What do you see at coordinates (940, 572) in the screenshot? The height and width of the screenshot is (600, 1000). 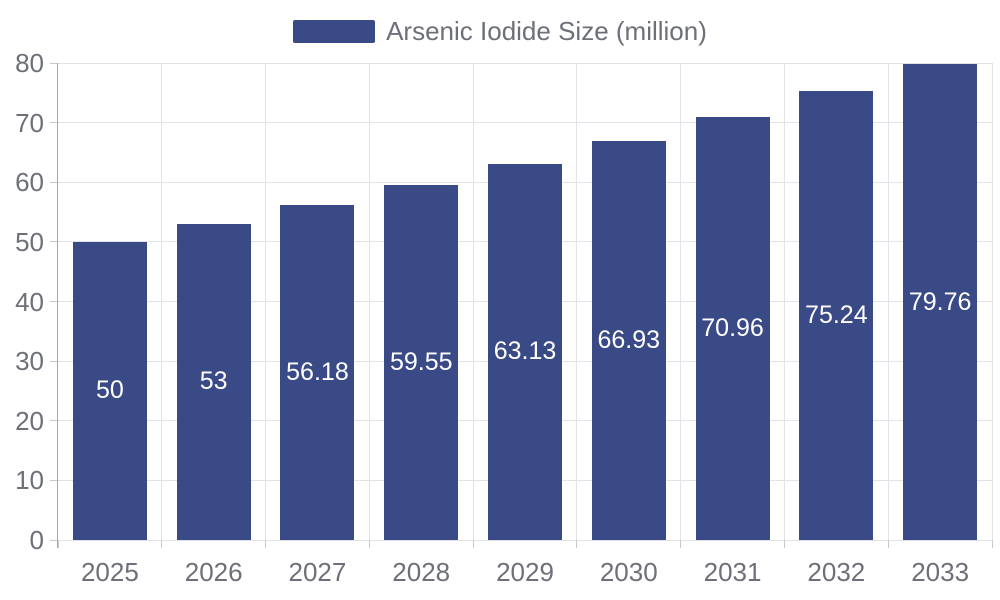 I see `x-axis-label: 2033` at bounding box center [940, 572].